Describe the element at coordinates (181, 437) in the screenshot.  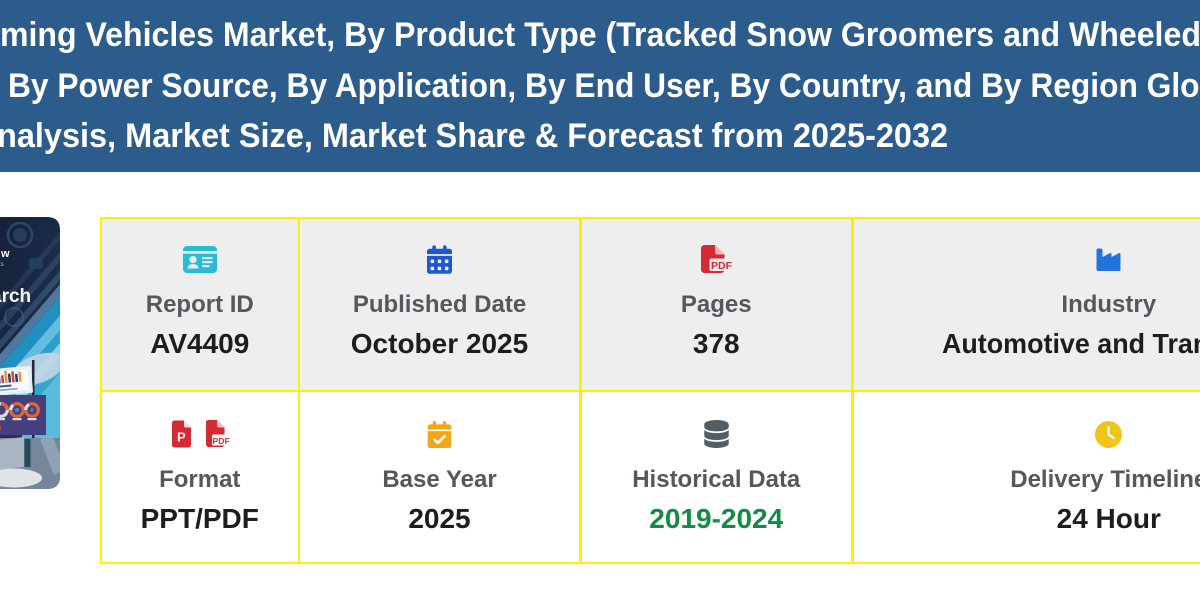
I see `svg-text: P` at that location.